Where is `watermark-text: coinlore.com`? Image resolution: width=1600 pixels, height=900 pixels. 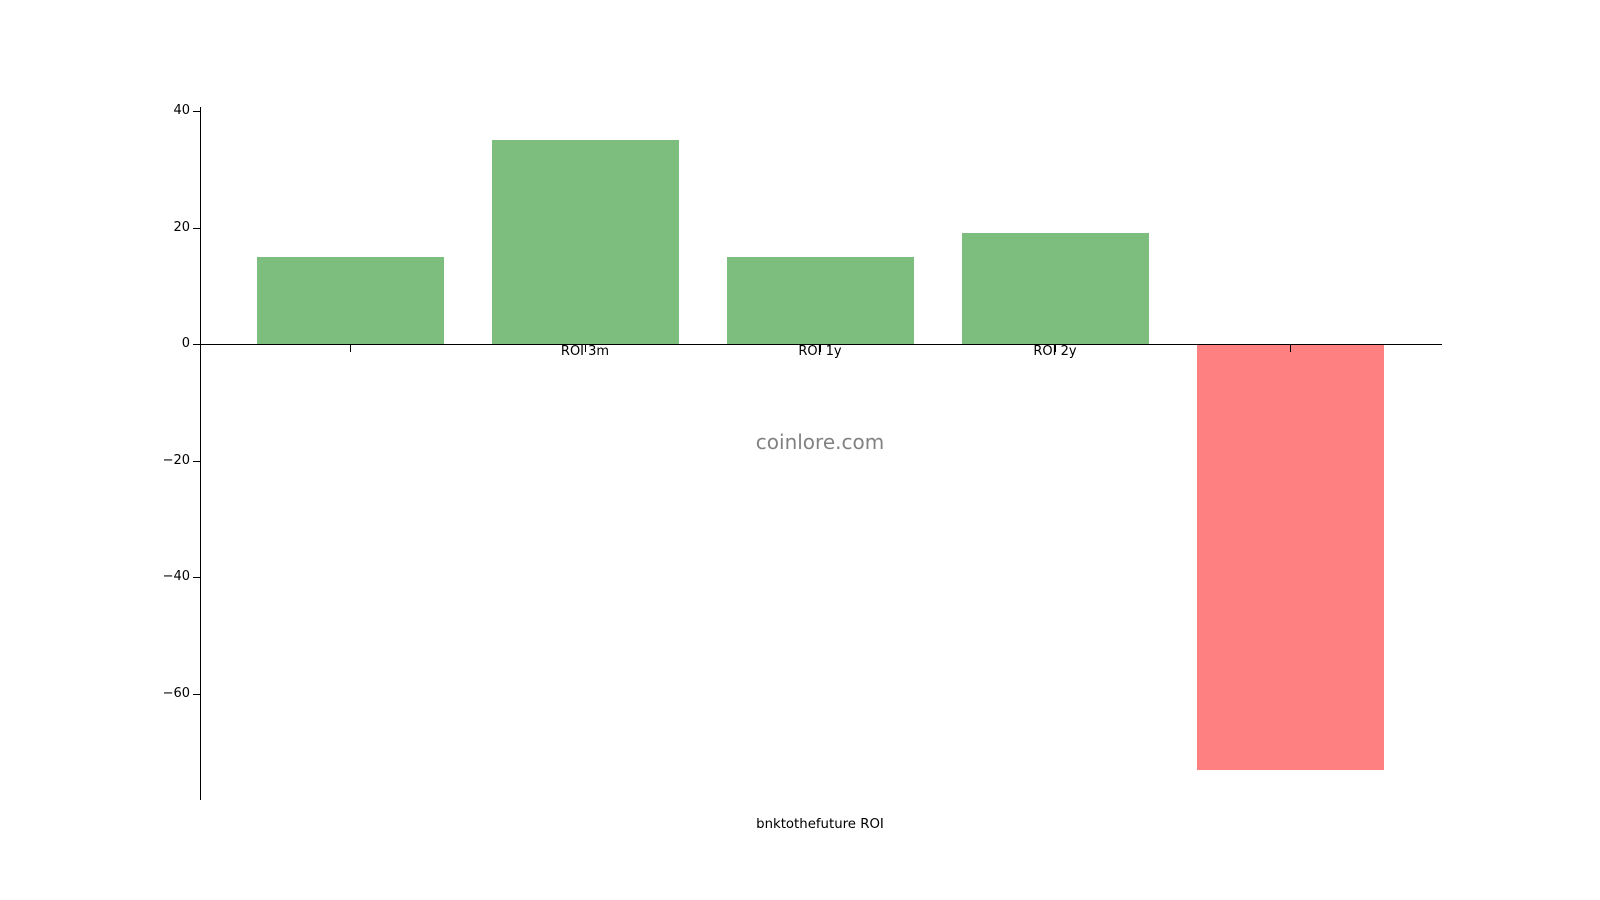
watermark-text: coinlore.com is located at coordinates (820, 442).